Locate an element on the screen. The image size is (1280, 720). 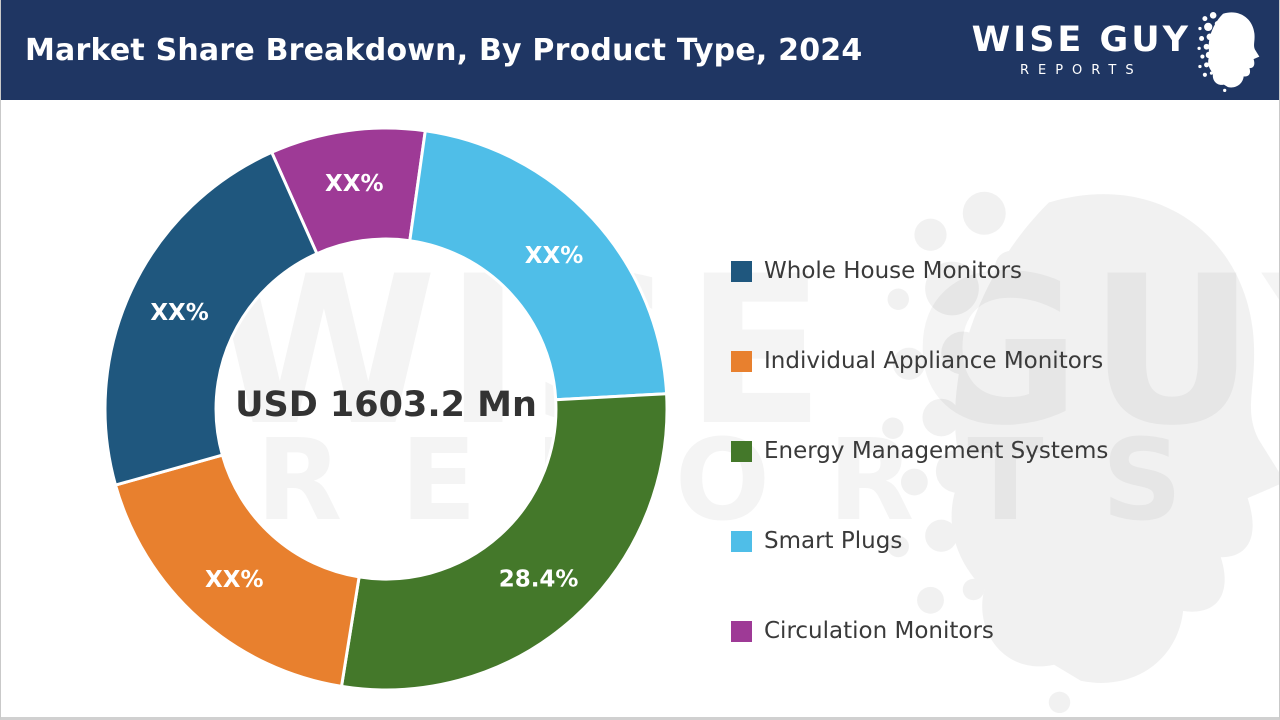
legend-item-smart-plugs: Smart Plugs is located at coordinates (919, 541).